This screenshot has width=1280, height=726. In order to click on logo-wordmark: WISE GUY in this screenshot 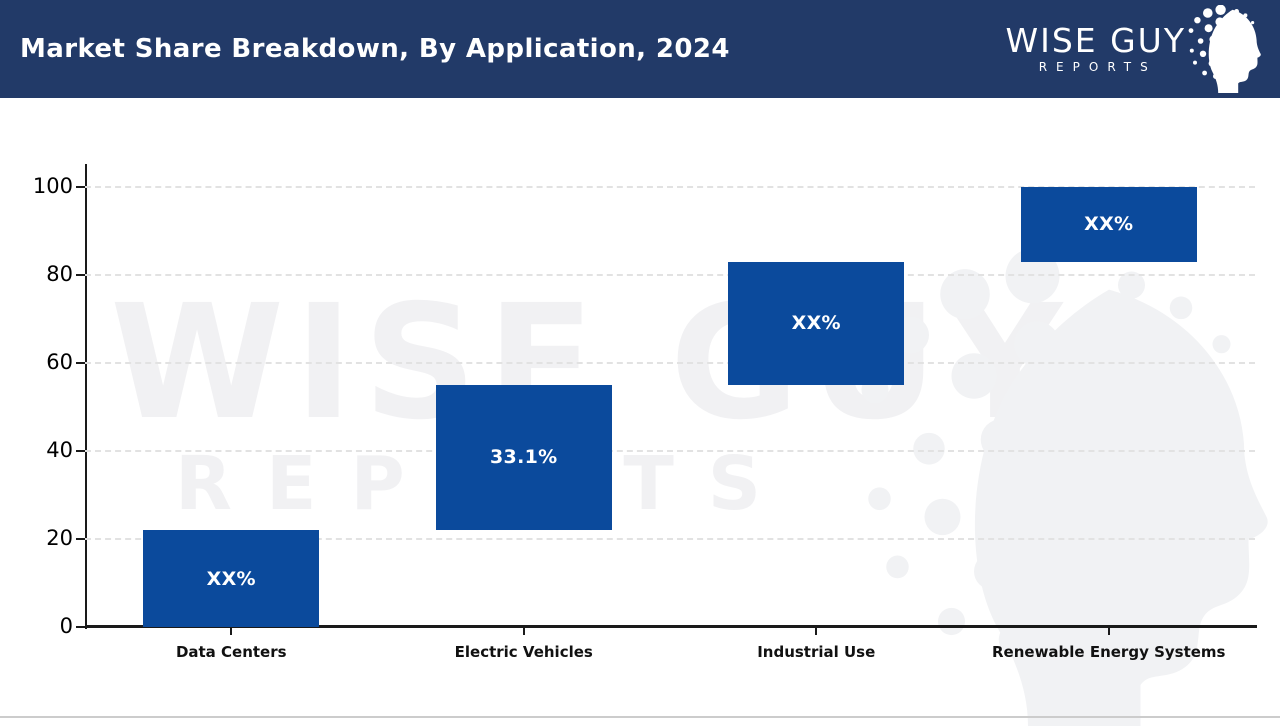, I will do `click(1095, 40)`.